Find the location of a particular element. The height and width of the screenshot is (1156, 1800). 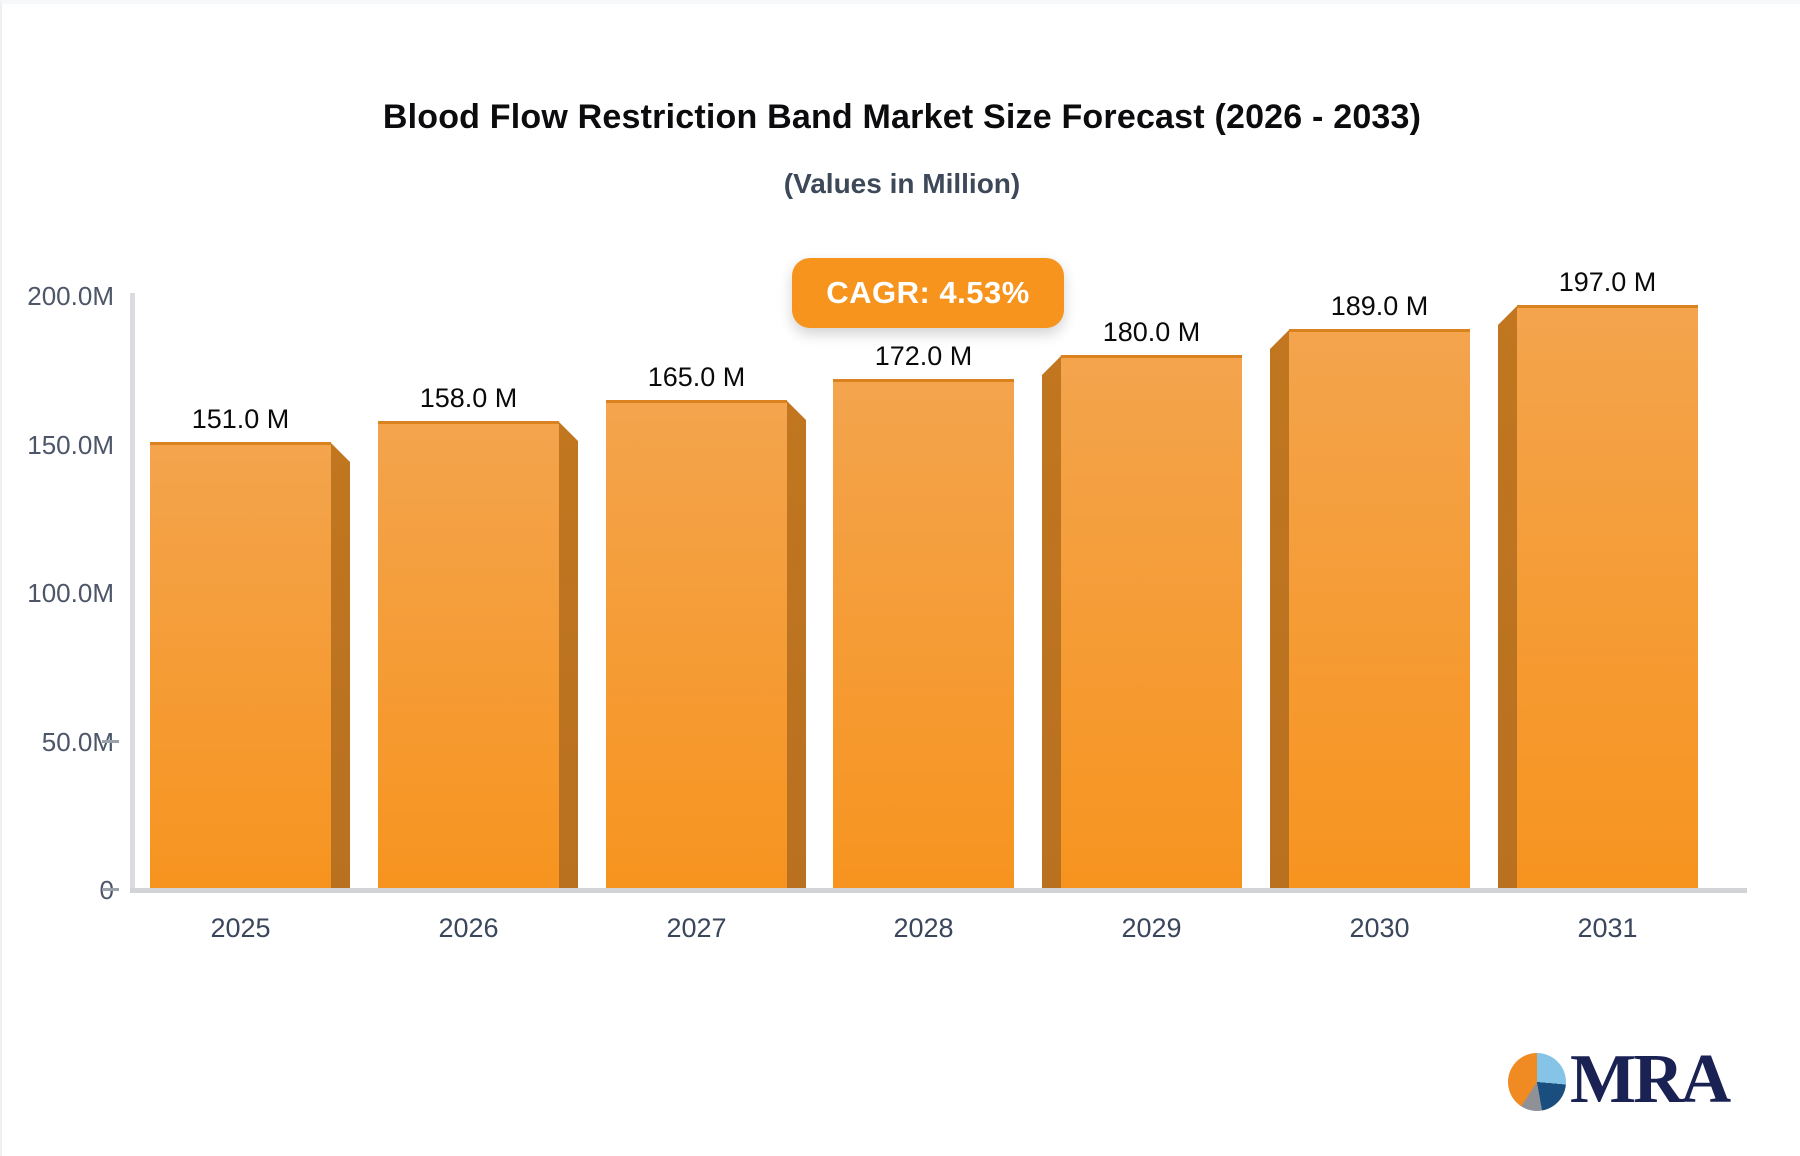

x-axis-label: 2026 is located at coordinates (468, 928).